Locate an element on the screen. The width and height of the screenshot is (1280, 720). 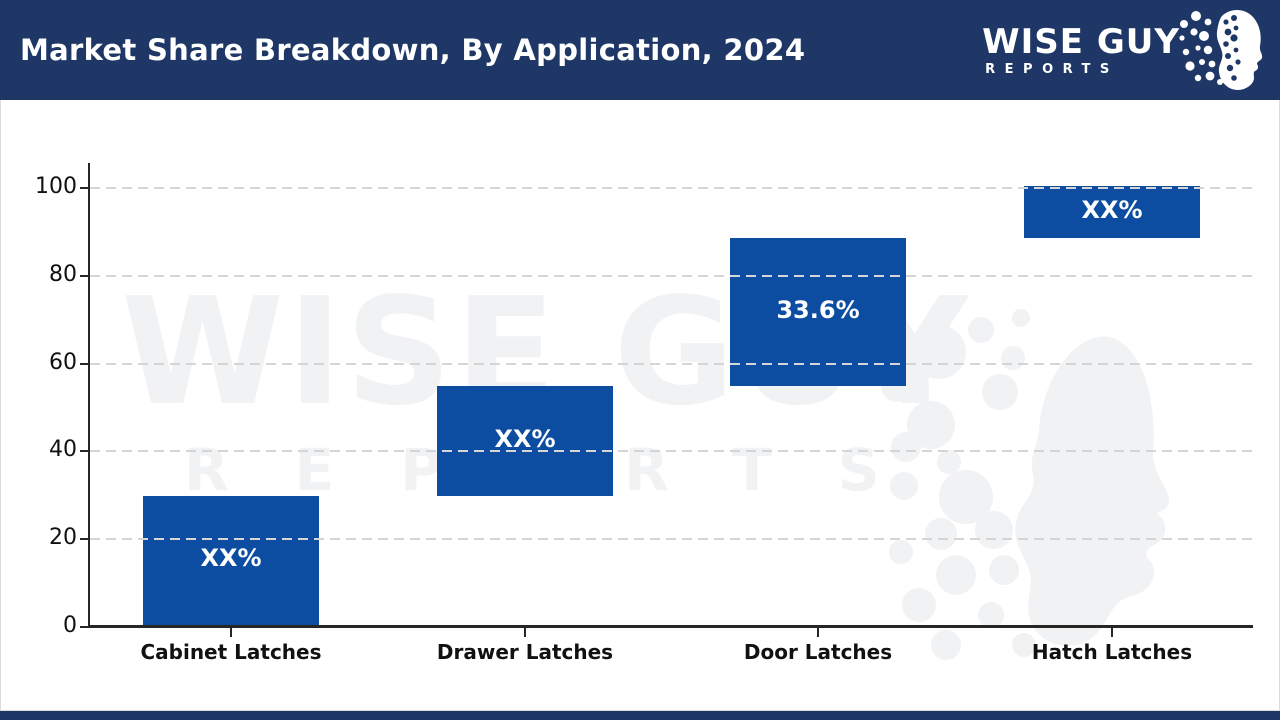
wiseguy-logo: WISE GUY REPORTS is located at coordinates (1124, 50).